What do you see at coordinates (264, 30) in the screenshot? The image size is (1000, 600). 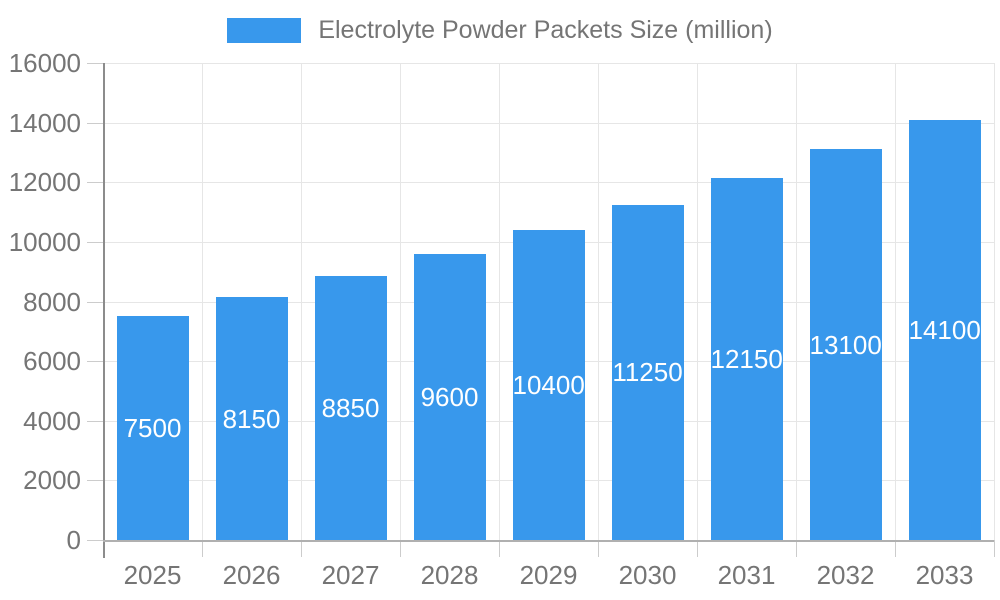 I see `legend-swatch` at bounding box center [264, 30].